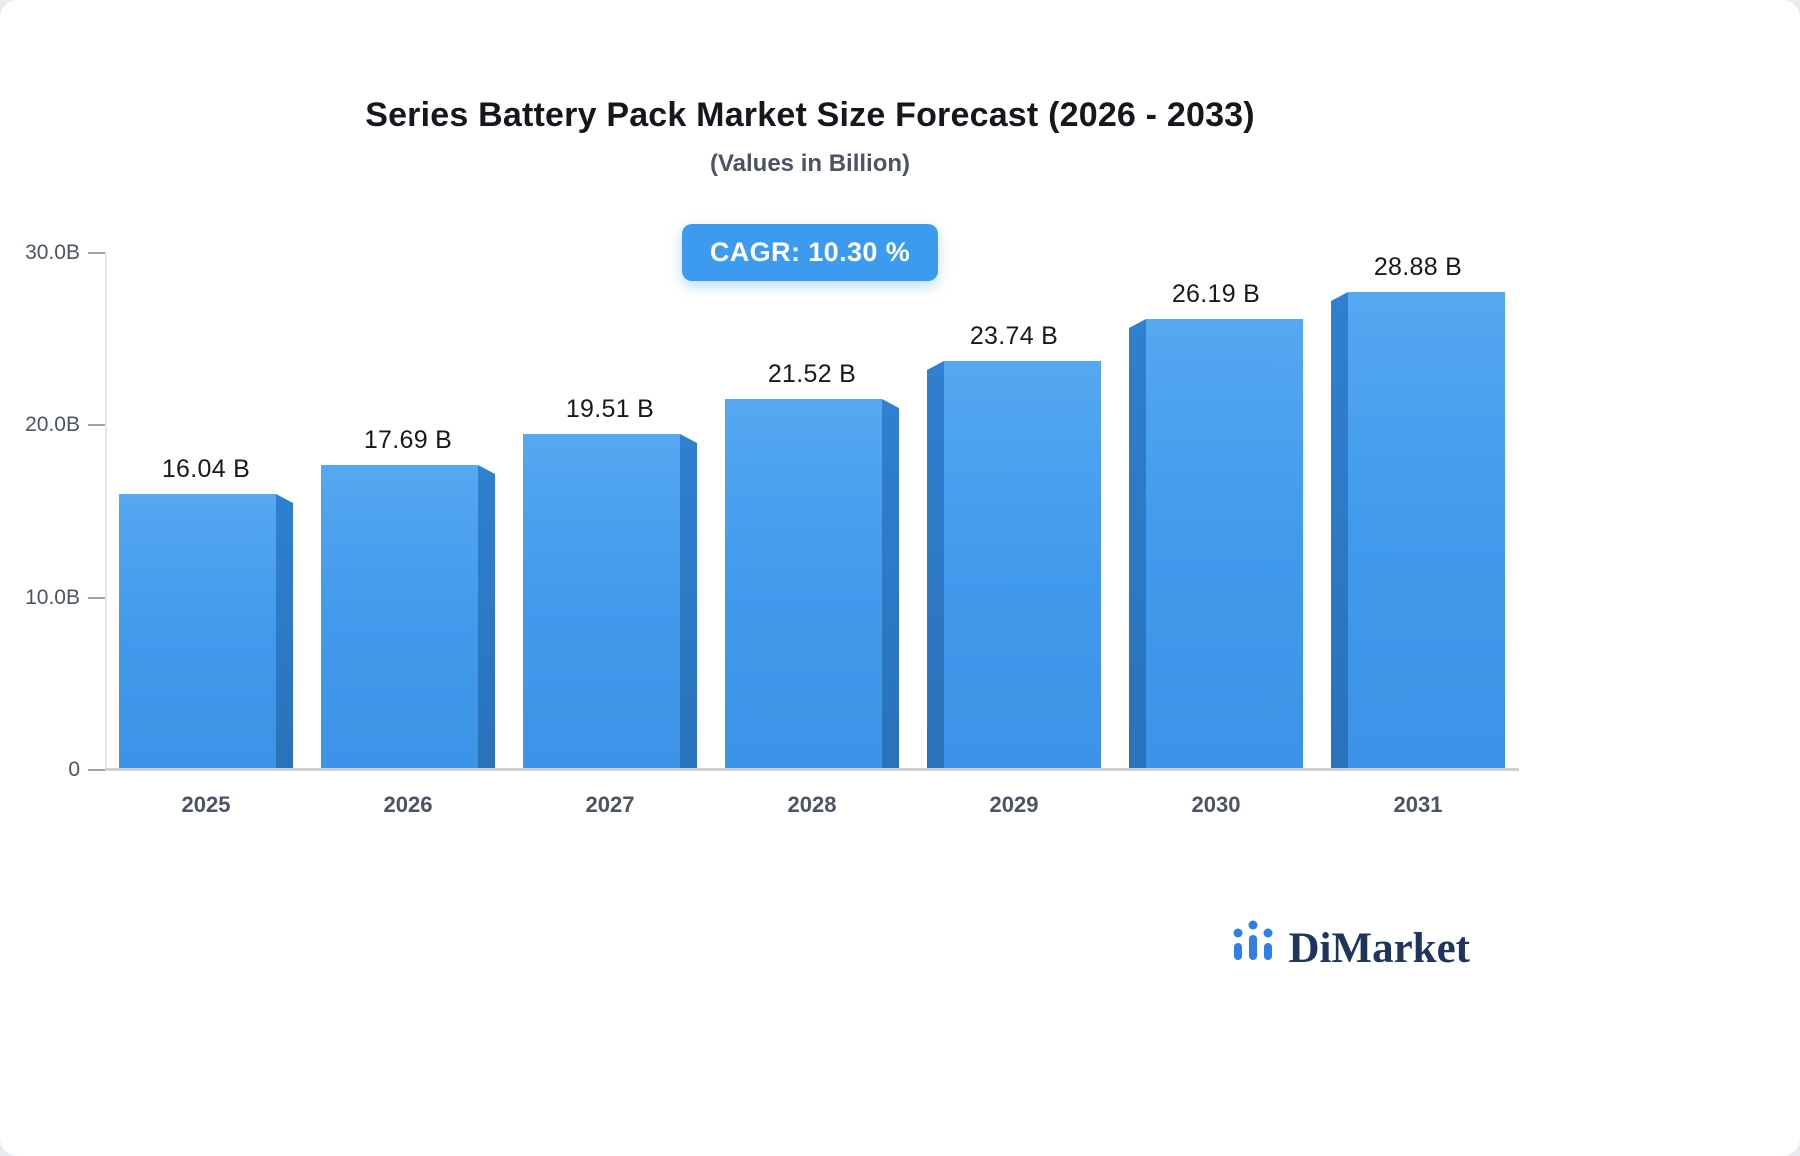 The image size is (1800, 1156). I want to click on cagr-badge: CAGR: 10.30 %, so click(810, 252).